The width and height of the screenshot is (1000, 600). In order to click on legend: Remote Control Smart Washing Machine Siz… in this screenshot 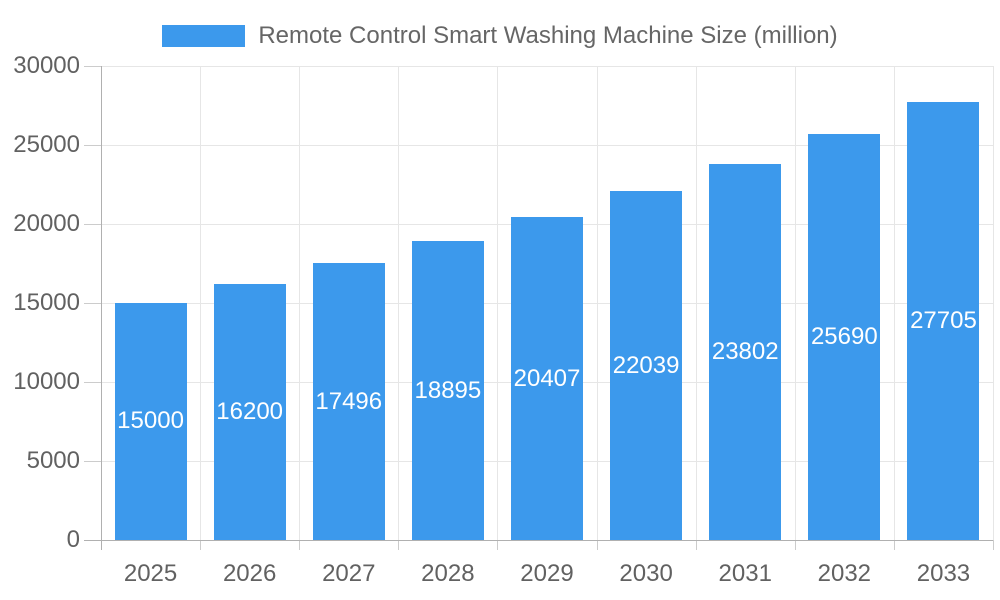, I will do `click(500, 36)`.